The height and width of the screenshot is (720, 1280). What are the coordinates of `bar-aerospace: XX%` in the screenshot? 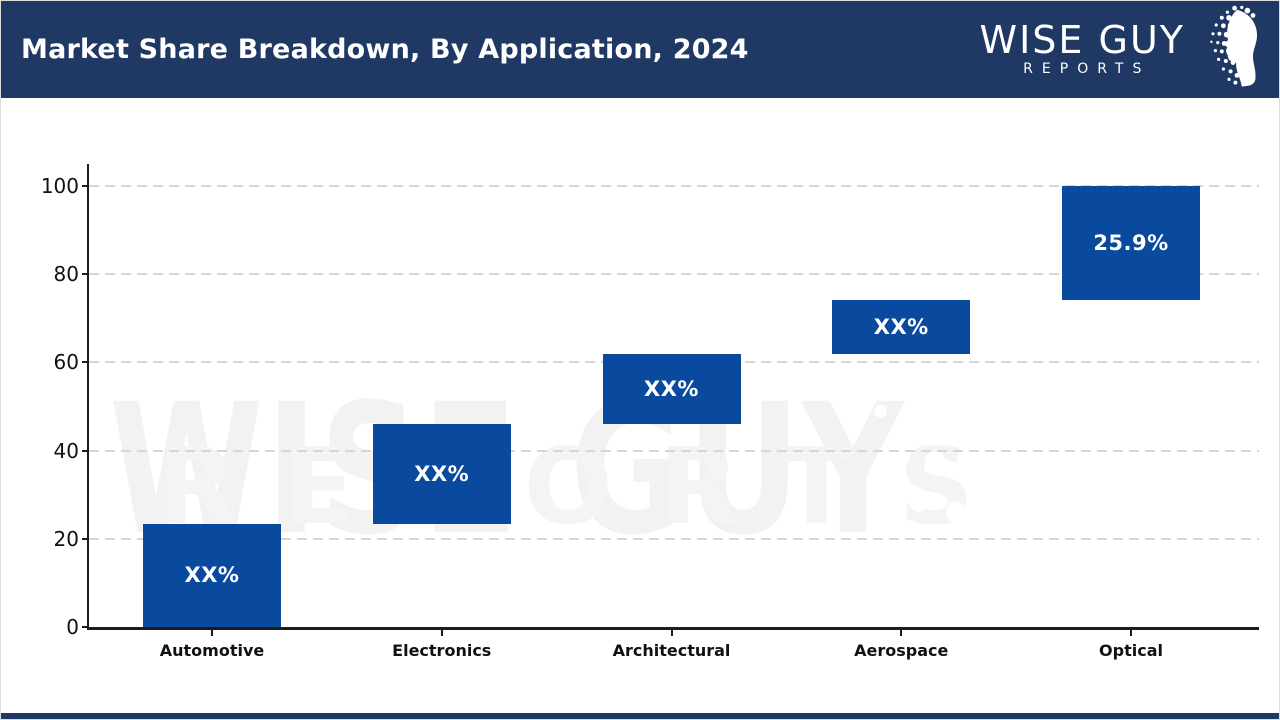 It's located at (901, 327).